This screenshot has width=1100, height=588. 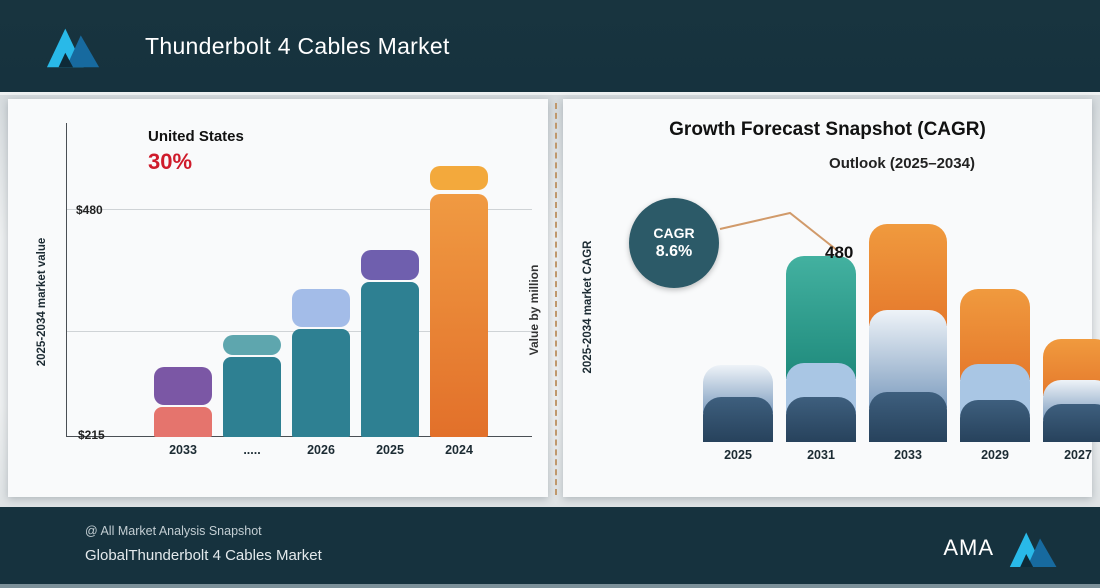 I want to click on right-y-axis-title: 2025-2034 market CAGR, so click(x=588, y=307).